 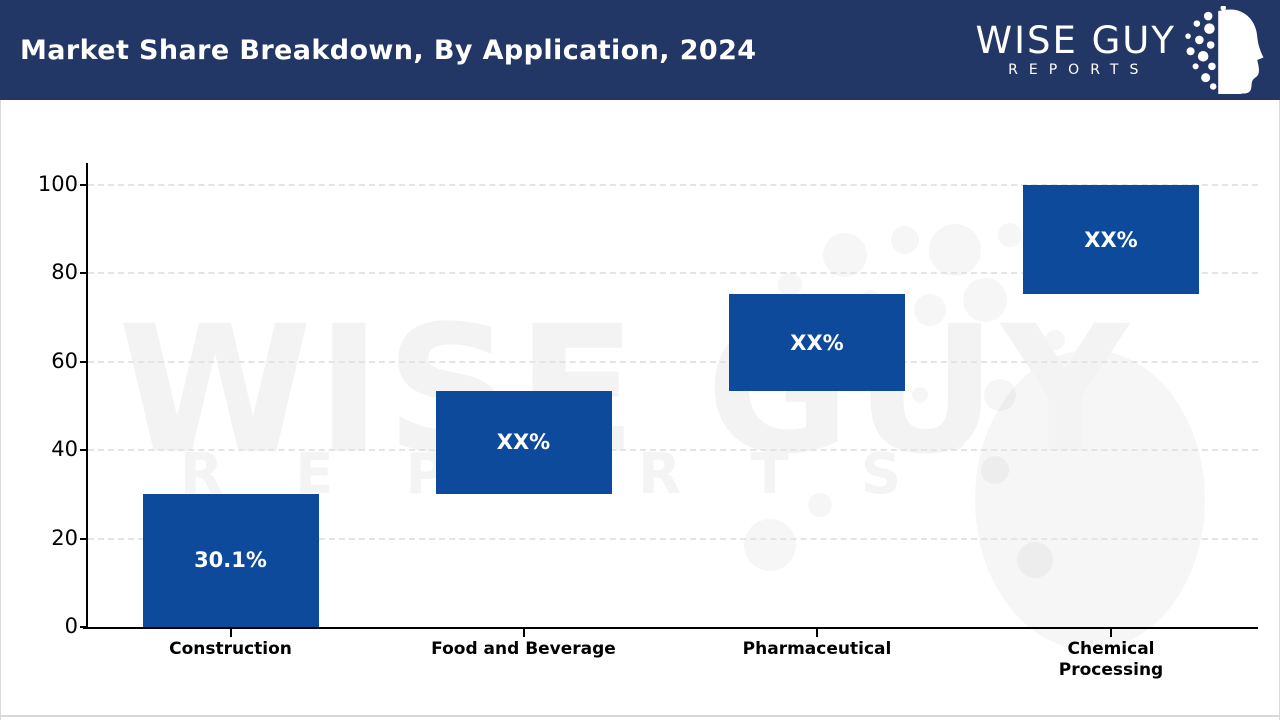 I want to click on x-category-label-construction: Construction, so click(x=230, y=649).